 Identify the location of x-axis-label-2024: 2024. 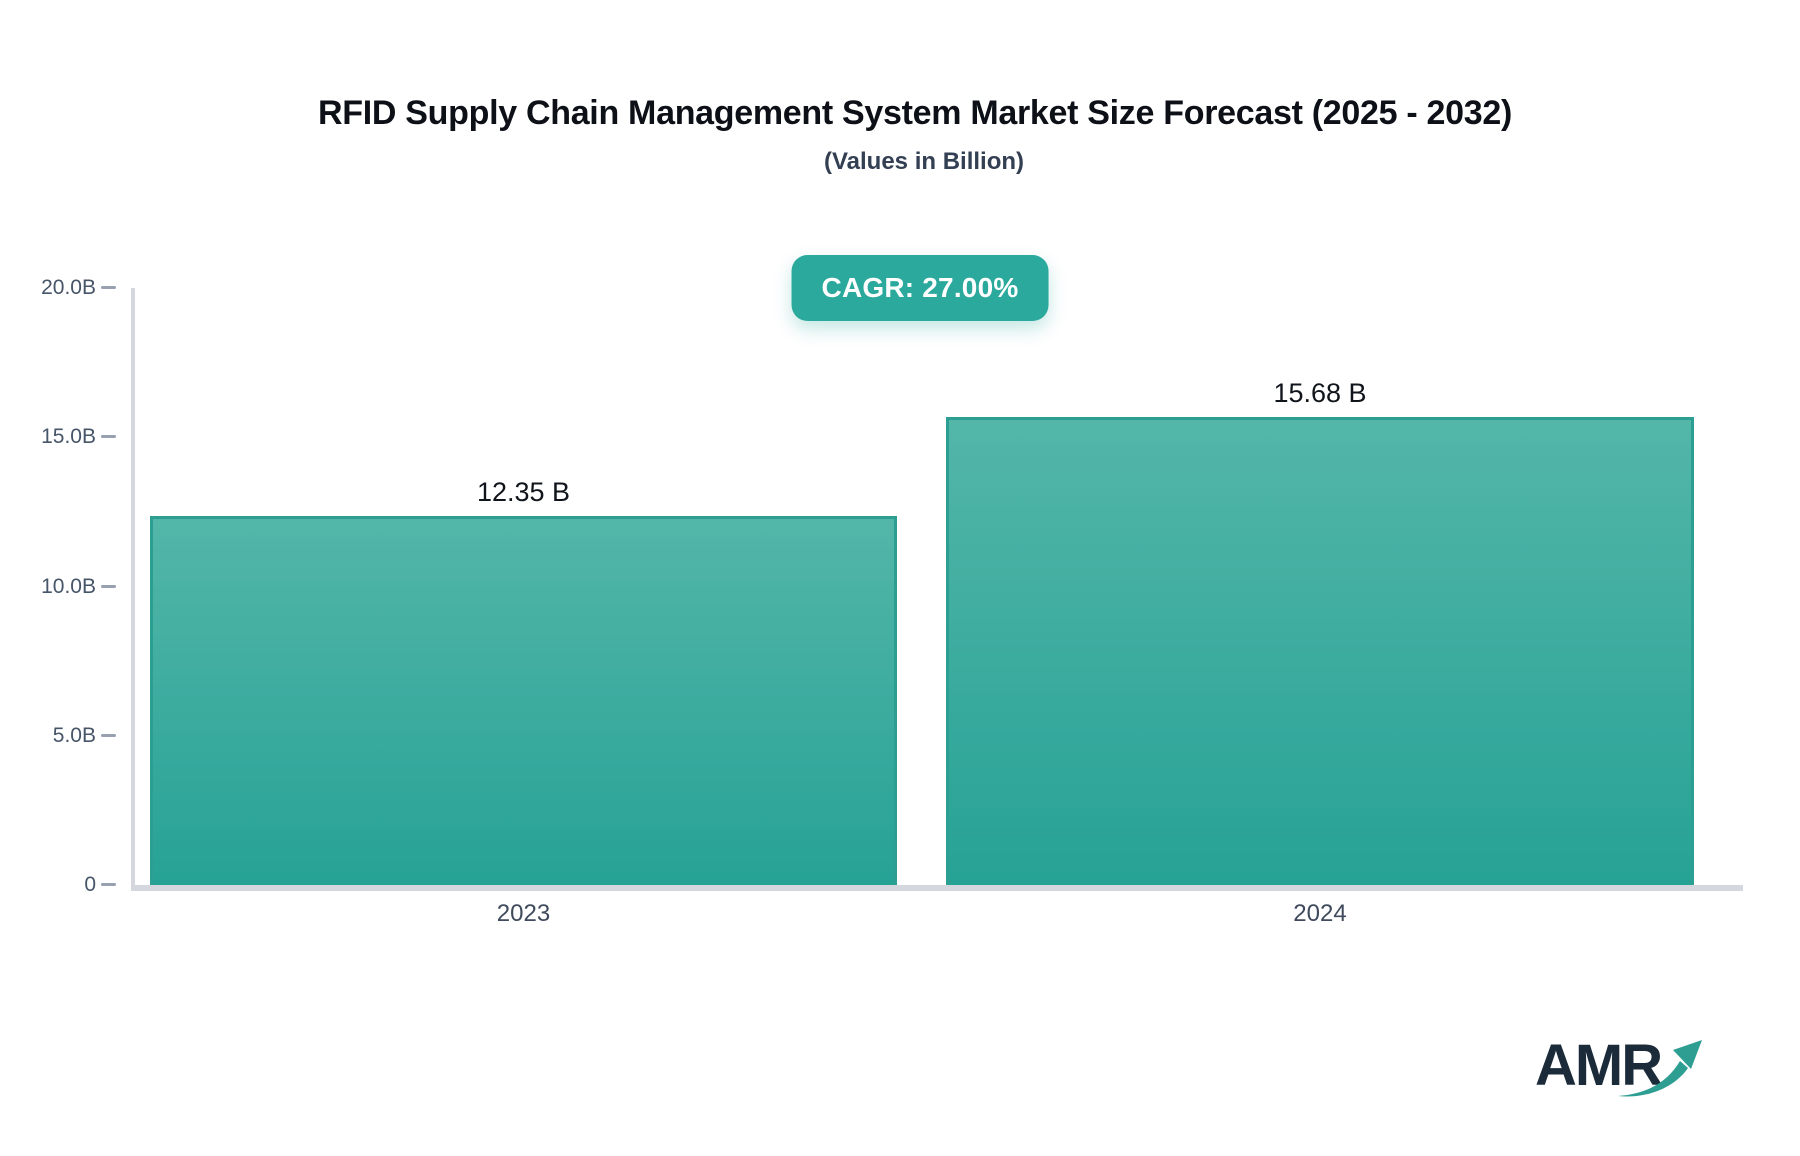
(1320, 913).